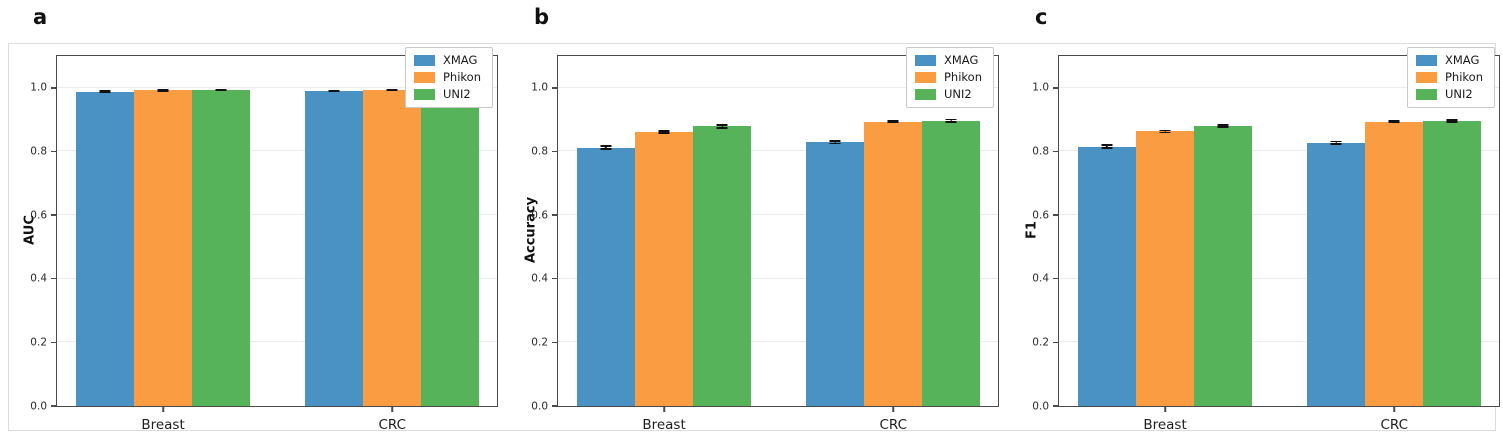 The height and width of the screenshot is (435, 1503). I want to click on bar-uni2-breast, so click(1223, 266).